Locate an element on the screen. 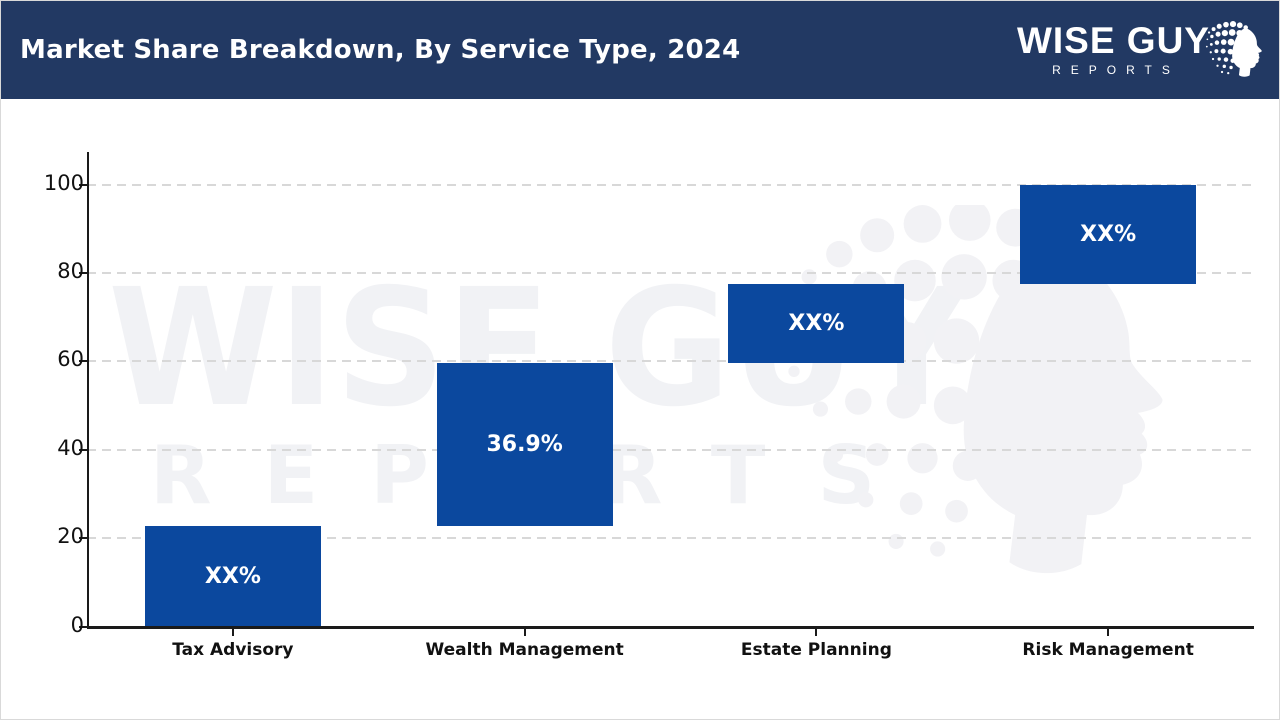 The image size is (1280, 720). bar-segment: 36.9% is located at coordinates (524, 445).